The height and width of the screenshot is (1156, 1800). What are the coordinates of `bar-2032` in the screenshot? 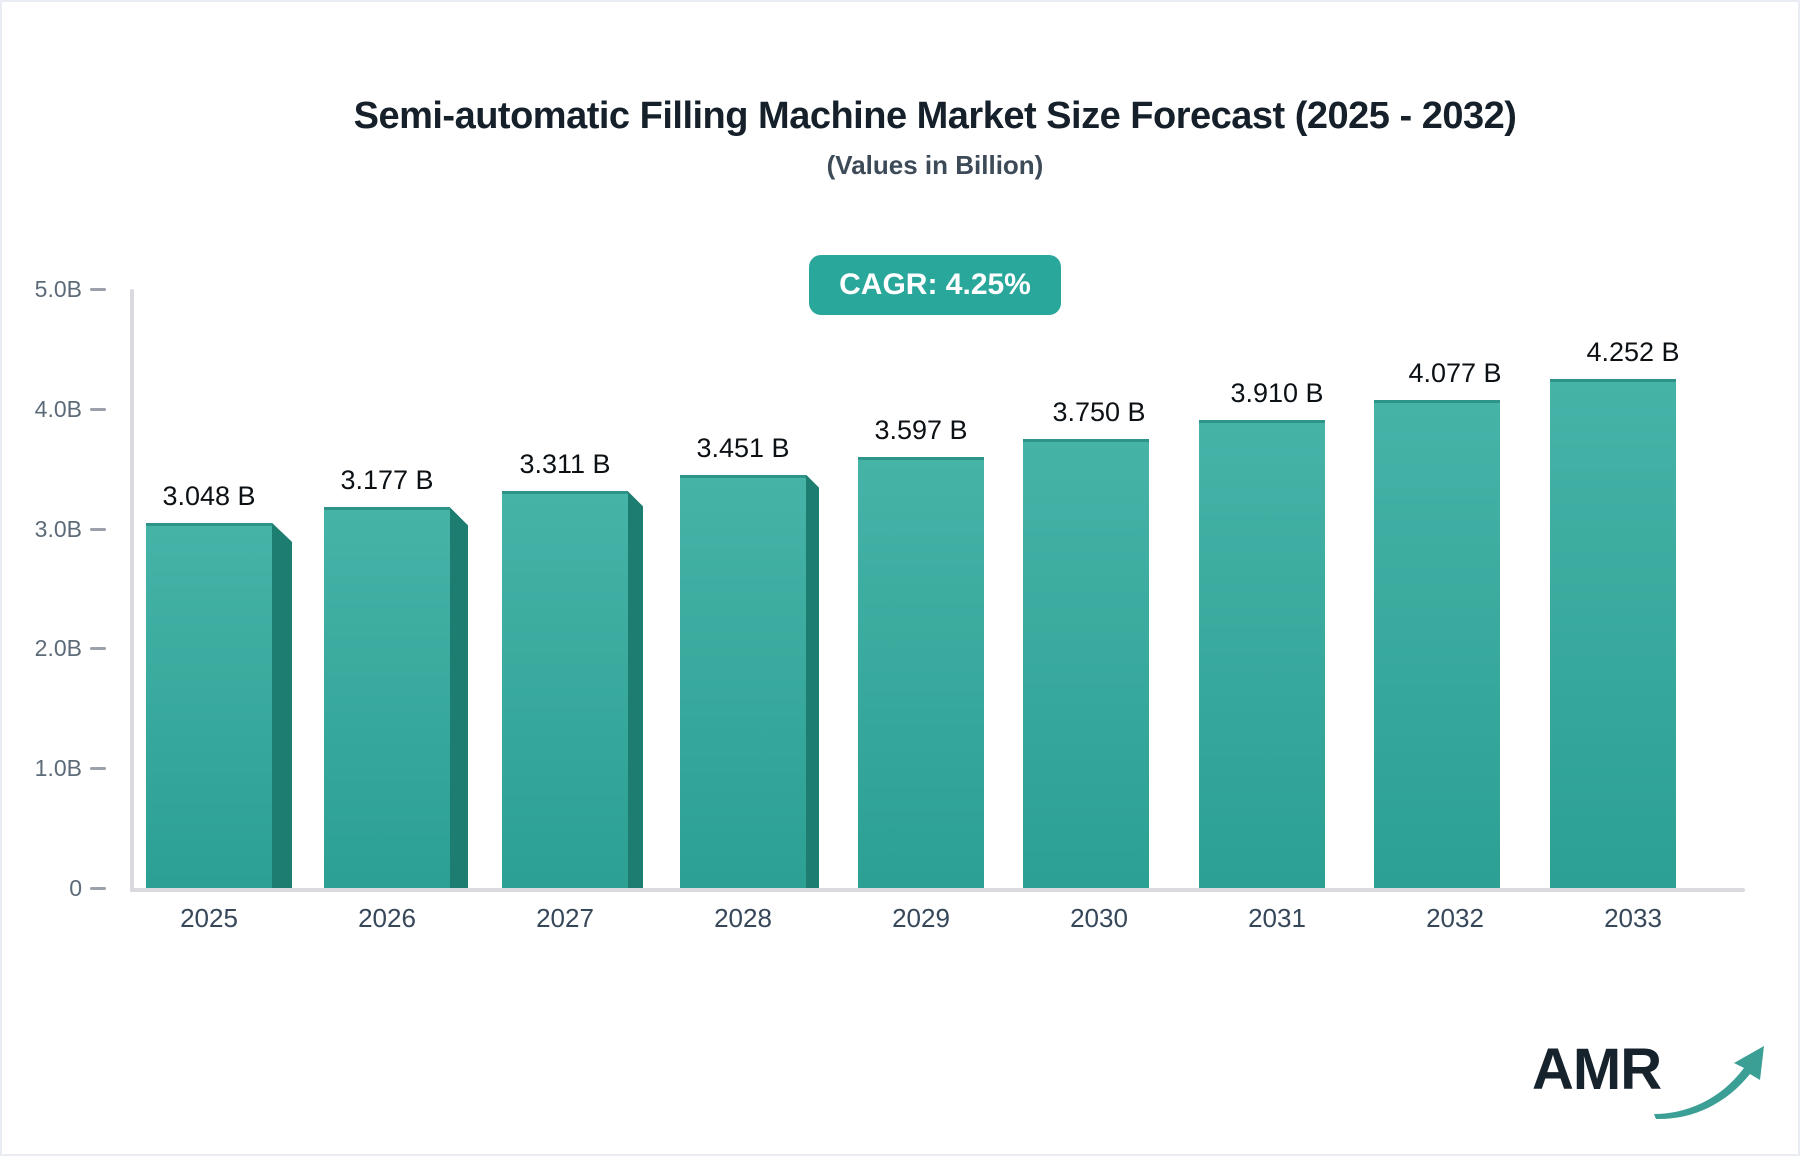 It's located at (1446, 643).